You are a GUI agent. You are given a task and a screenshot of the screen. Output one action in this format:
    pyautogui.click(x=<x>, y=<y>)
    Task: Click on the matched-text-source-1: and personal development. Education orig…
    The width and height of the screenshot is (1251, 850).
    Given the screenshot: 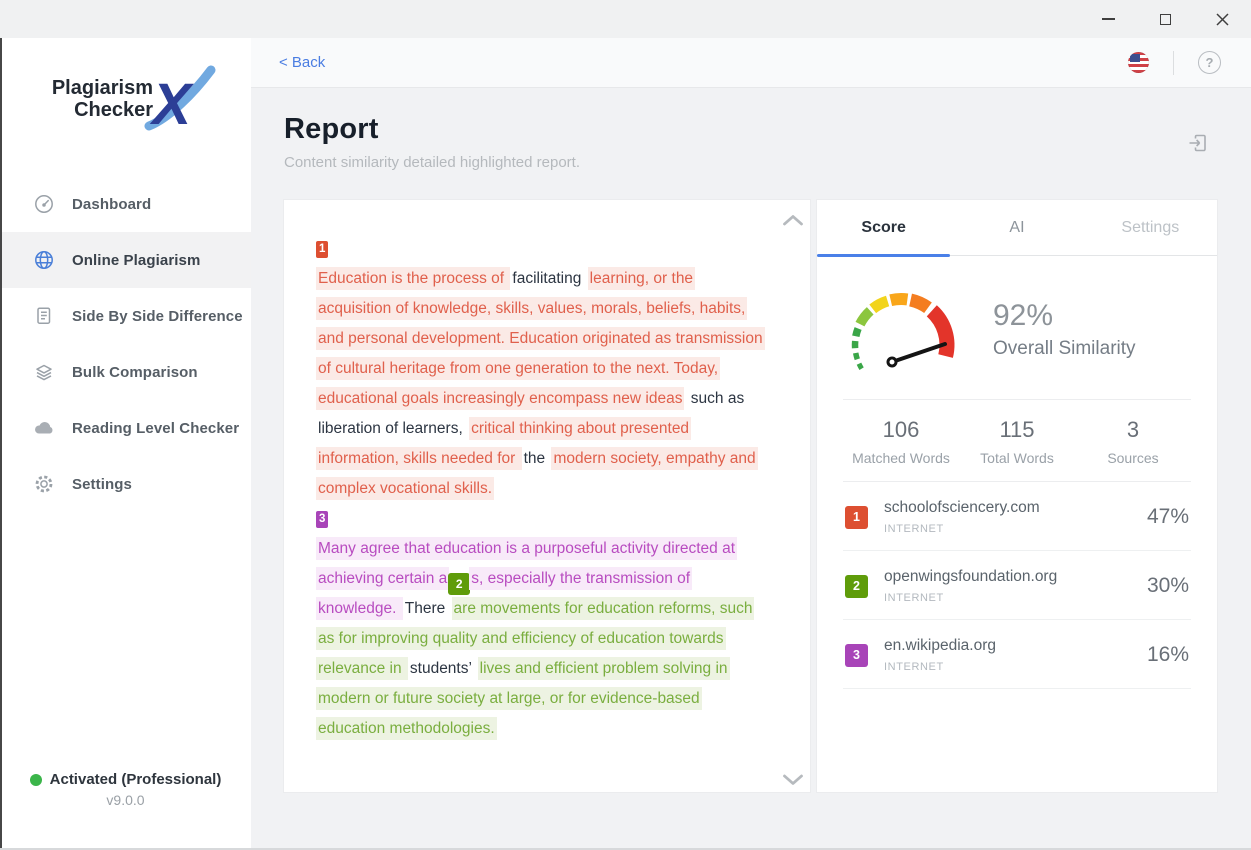 What is the action you would take?
    pyautogui.click(x=540, y=338)
    